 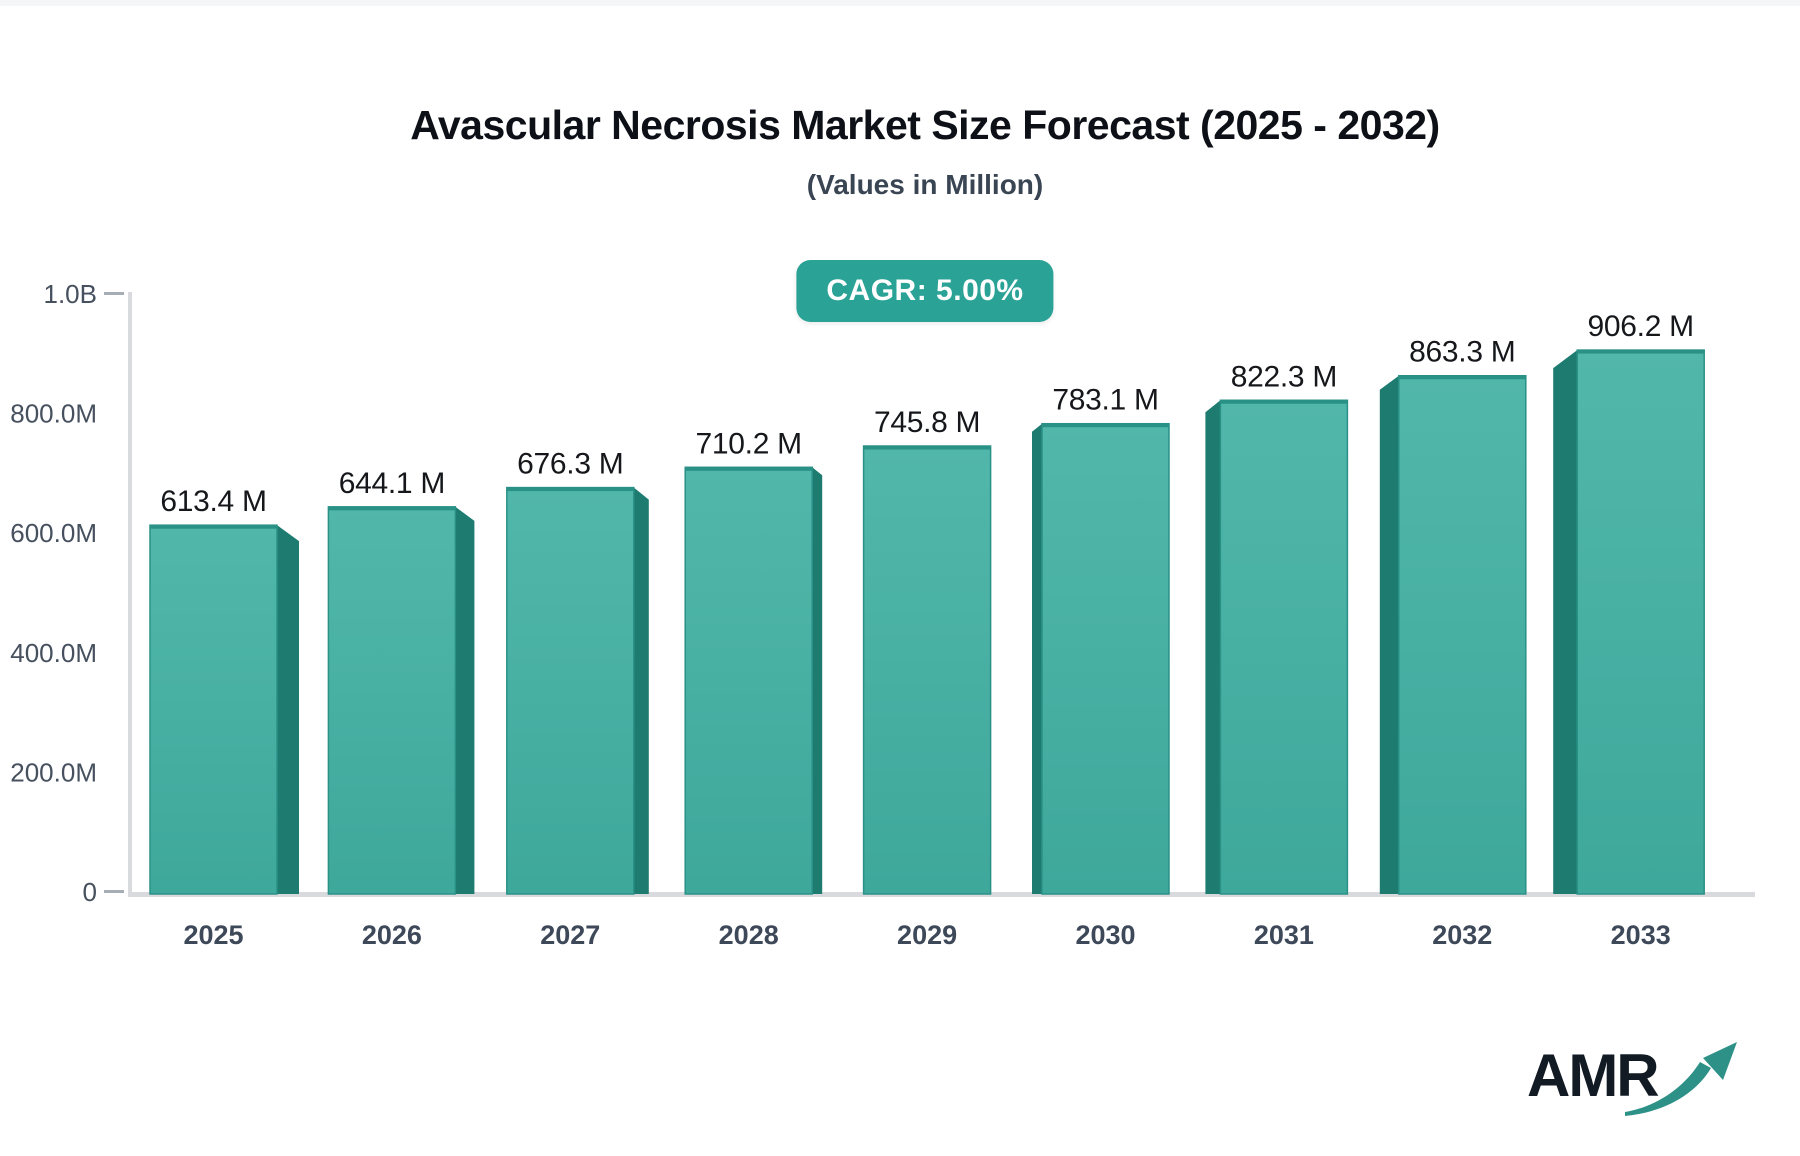 What do you see at coordinates (1681, 1079) in the screenshot?
I see `growth-arrow-icon` at bounding box center [1681, 1079].